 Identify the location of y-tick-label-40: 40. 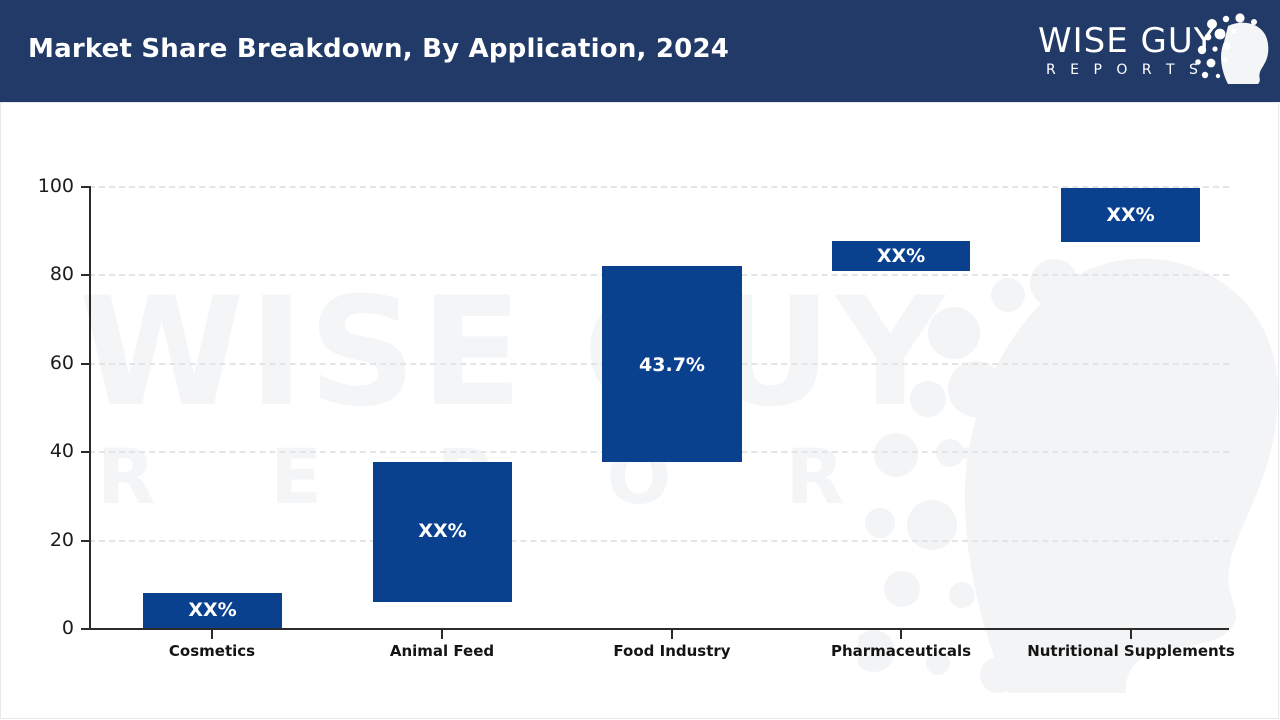
(61, 451).